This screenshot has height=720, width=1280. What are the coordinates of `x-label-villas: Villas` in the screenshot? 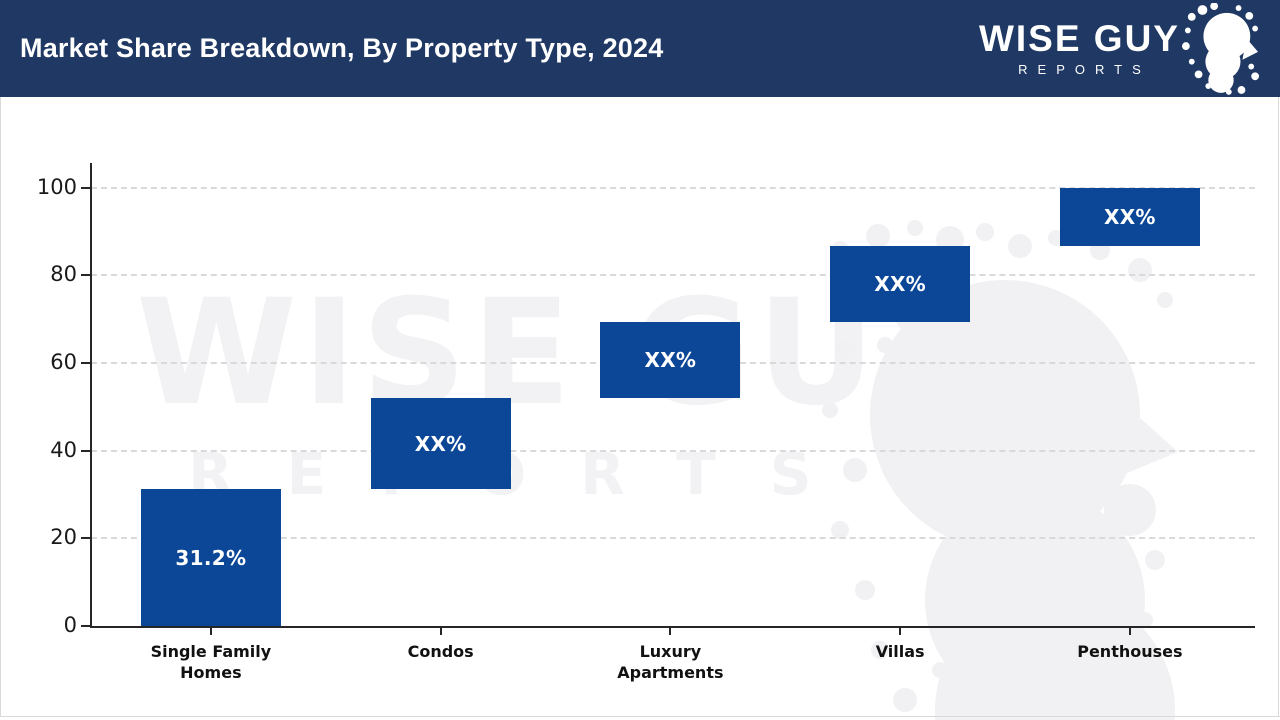 It's located at (900, 651).